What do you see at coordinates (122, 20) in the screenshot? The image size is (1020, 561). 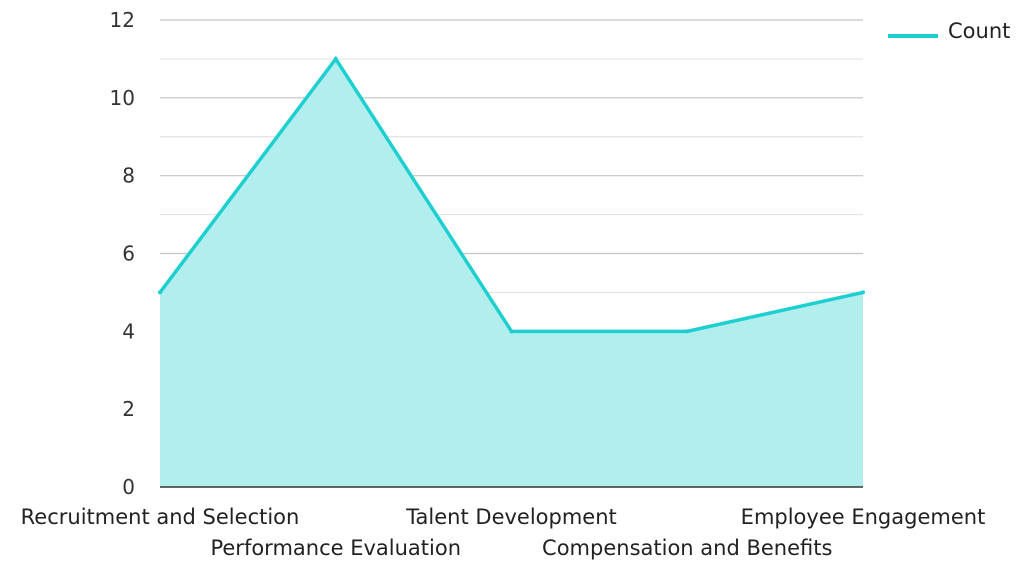 I see `y-tick-label: 12` at bounding box center [122, 20].